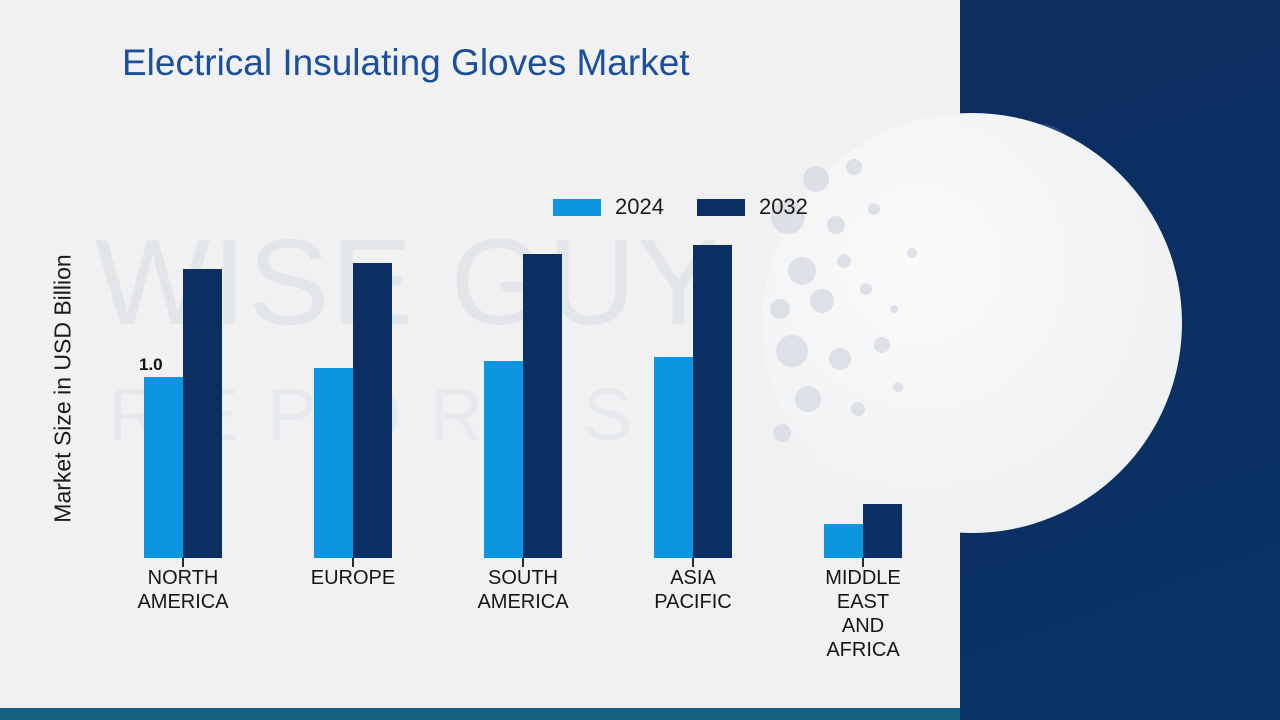 The height and width of the screenshot is (720, 1280). What do you see at coordinates (863, 614) in the screenshot?
I see `x-axis-category-label: MIDDLE EAST AND AFRICA` at bounding box center [863, 614].